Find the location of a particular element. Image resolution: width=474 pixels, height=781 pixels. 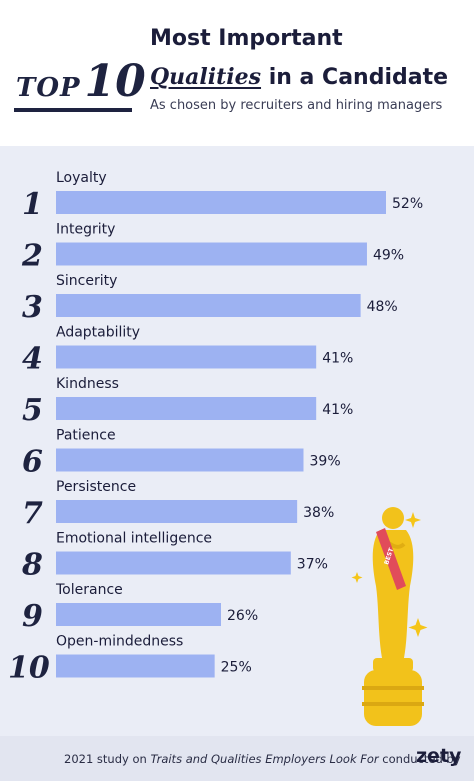

footer-text-pre: 2021 study on is located at coordinates (107, 759).